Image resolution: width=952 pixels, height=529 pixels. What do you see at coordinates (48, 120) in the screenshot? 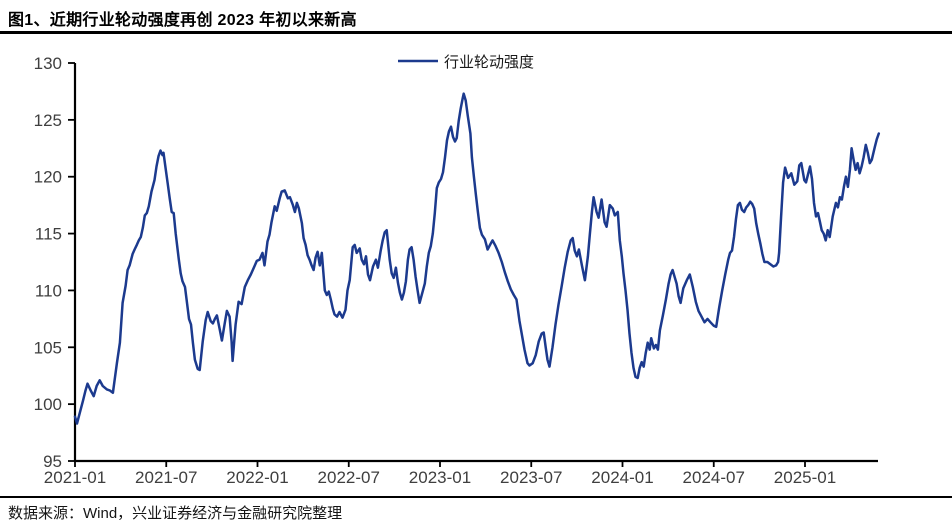
I see `y-tick-label: 125` at bounding box center [48, 120].